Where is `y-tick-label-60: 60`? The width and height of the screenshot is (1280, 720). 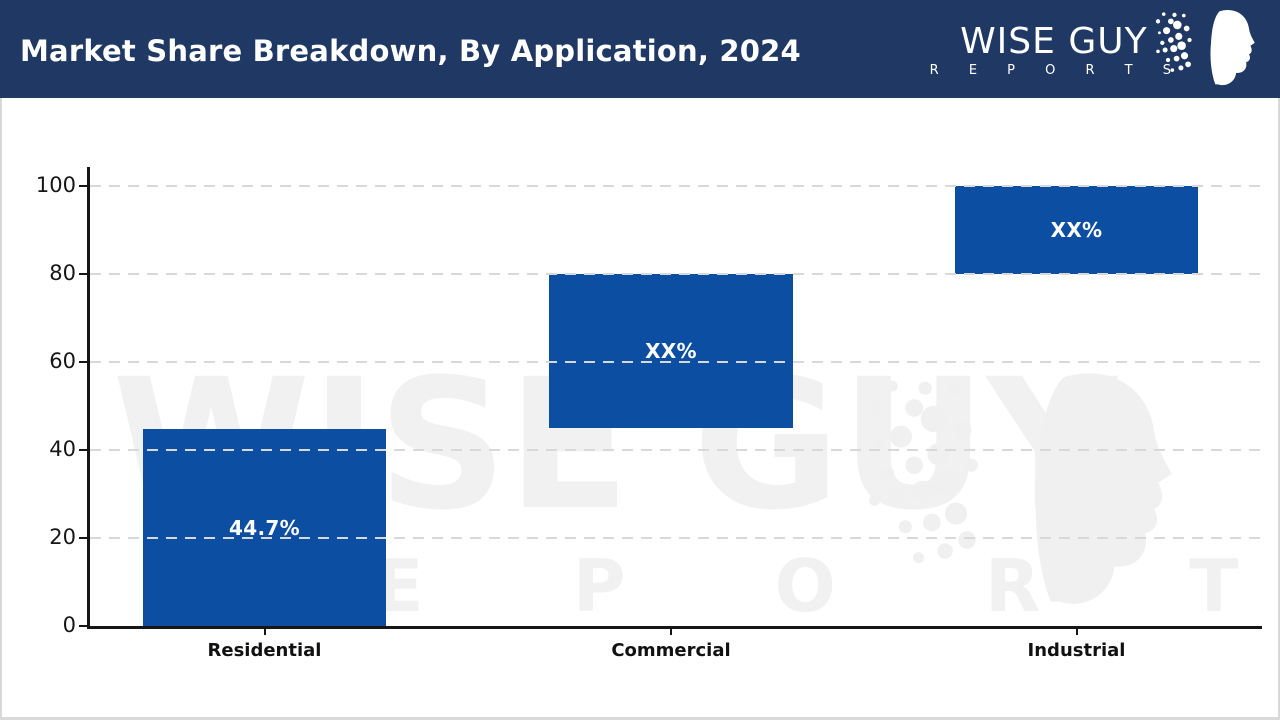 y-tick-label-60: 60 is located at coordinates (62, 361).